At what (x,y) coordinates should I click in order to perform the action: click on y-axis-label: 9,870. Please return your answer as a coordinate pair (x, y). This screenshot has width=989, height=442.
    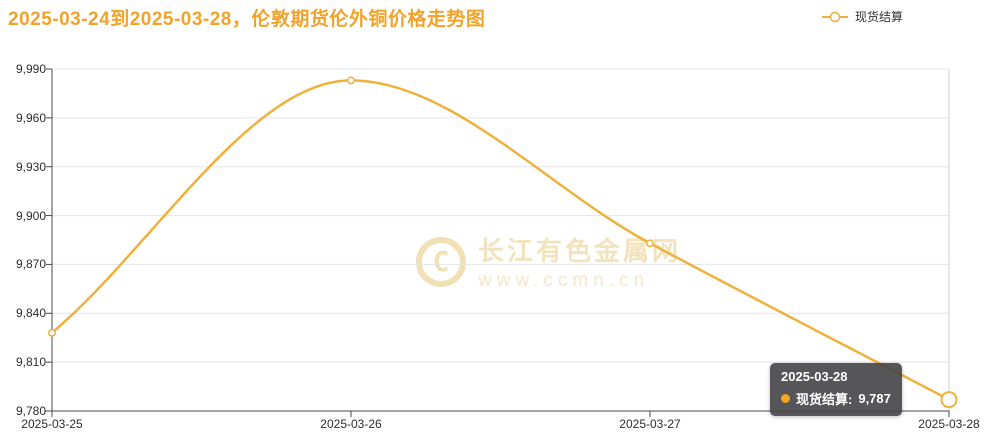
    Looking at the image, I should click on (30, 264).